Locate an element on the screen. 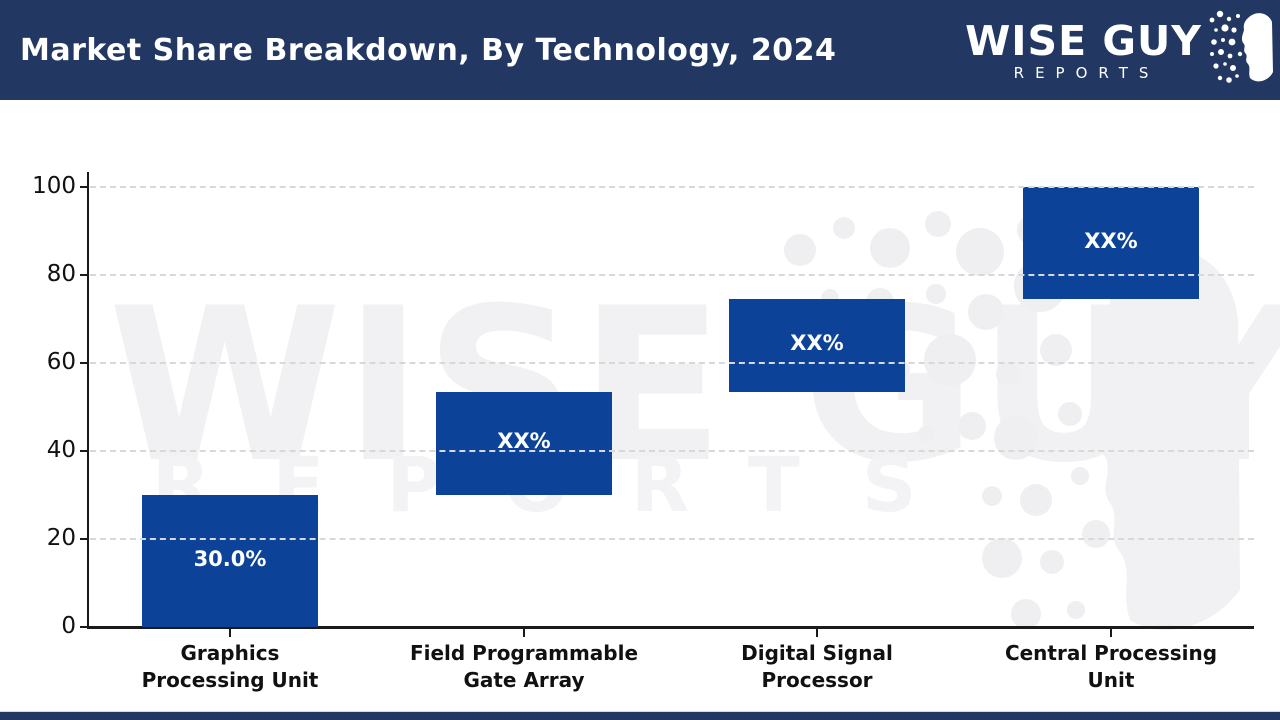  x-category-label: Digital Signal Processor is located at coordinates (817, 666).